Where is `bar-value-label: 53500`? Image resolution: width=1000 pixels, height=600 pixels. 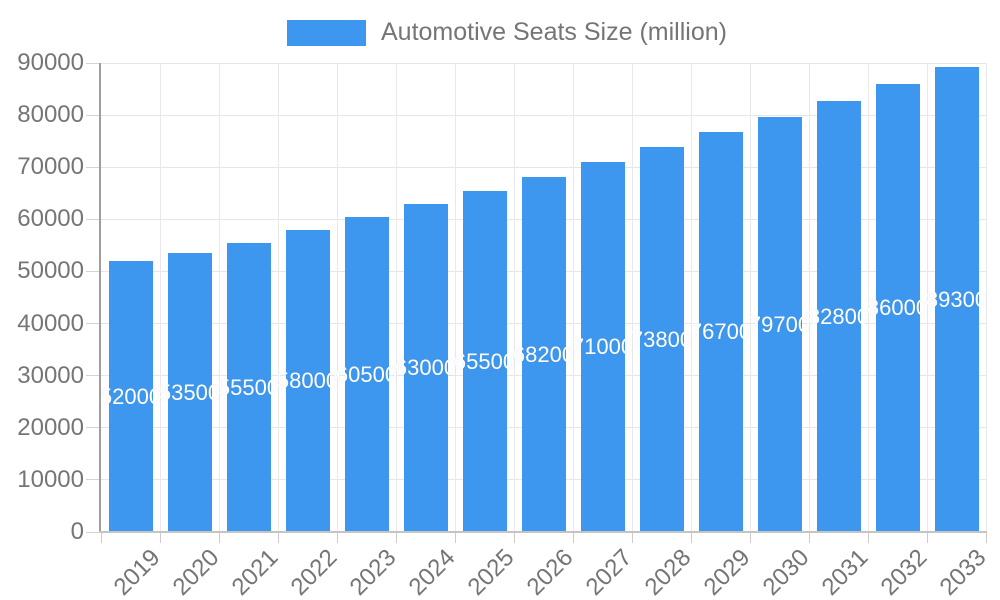
bar-value-label: 53500 is located at coordinates (189, 392).